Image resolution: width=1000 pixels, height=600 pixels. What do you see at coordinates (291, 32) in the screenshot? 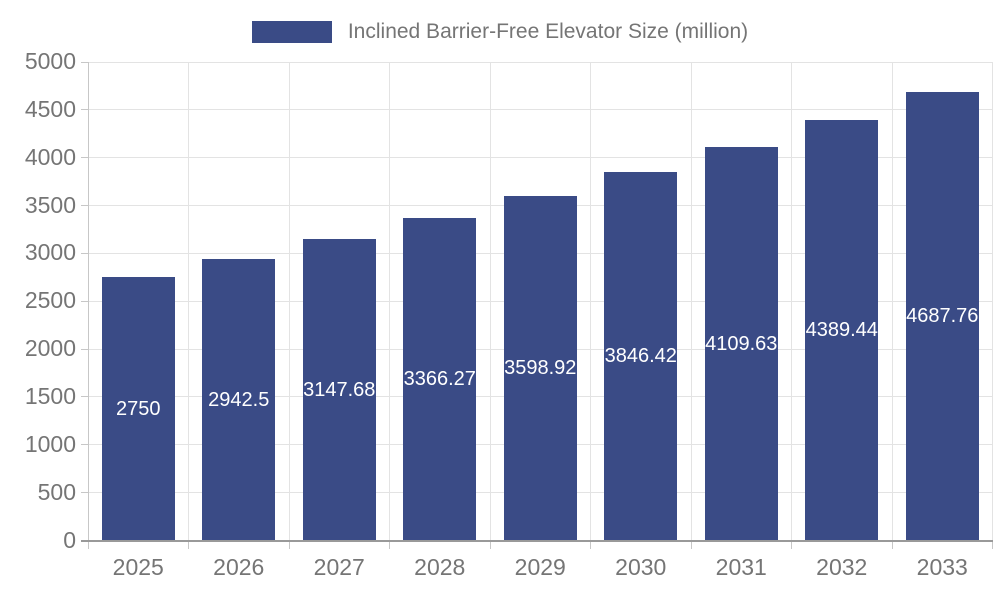
I see `legend-swatch-icon` at bounding box center [291, 32].